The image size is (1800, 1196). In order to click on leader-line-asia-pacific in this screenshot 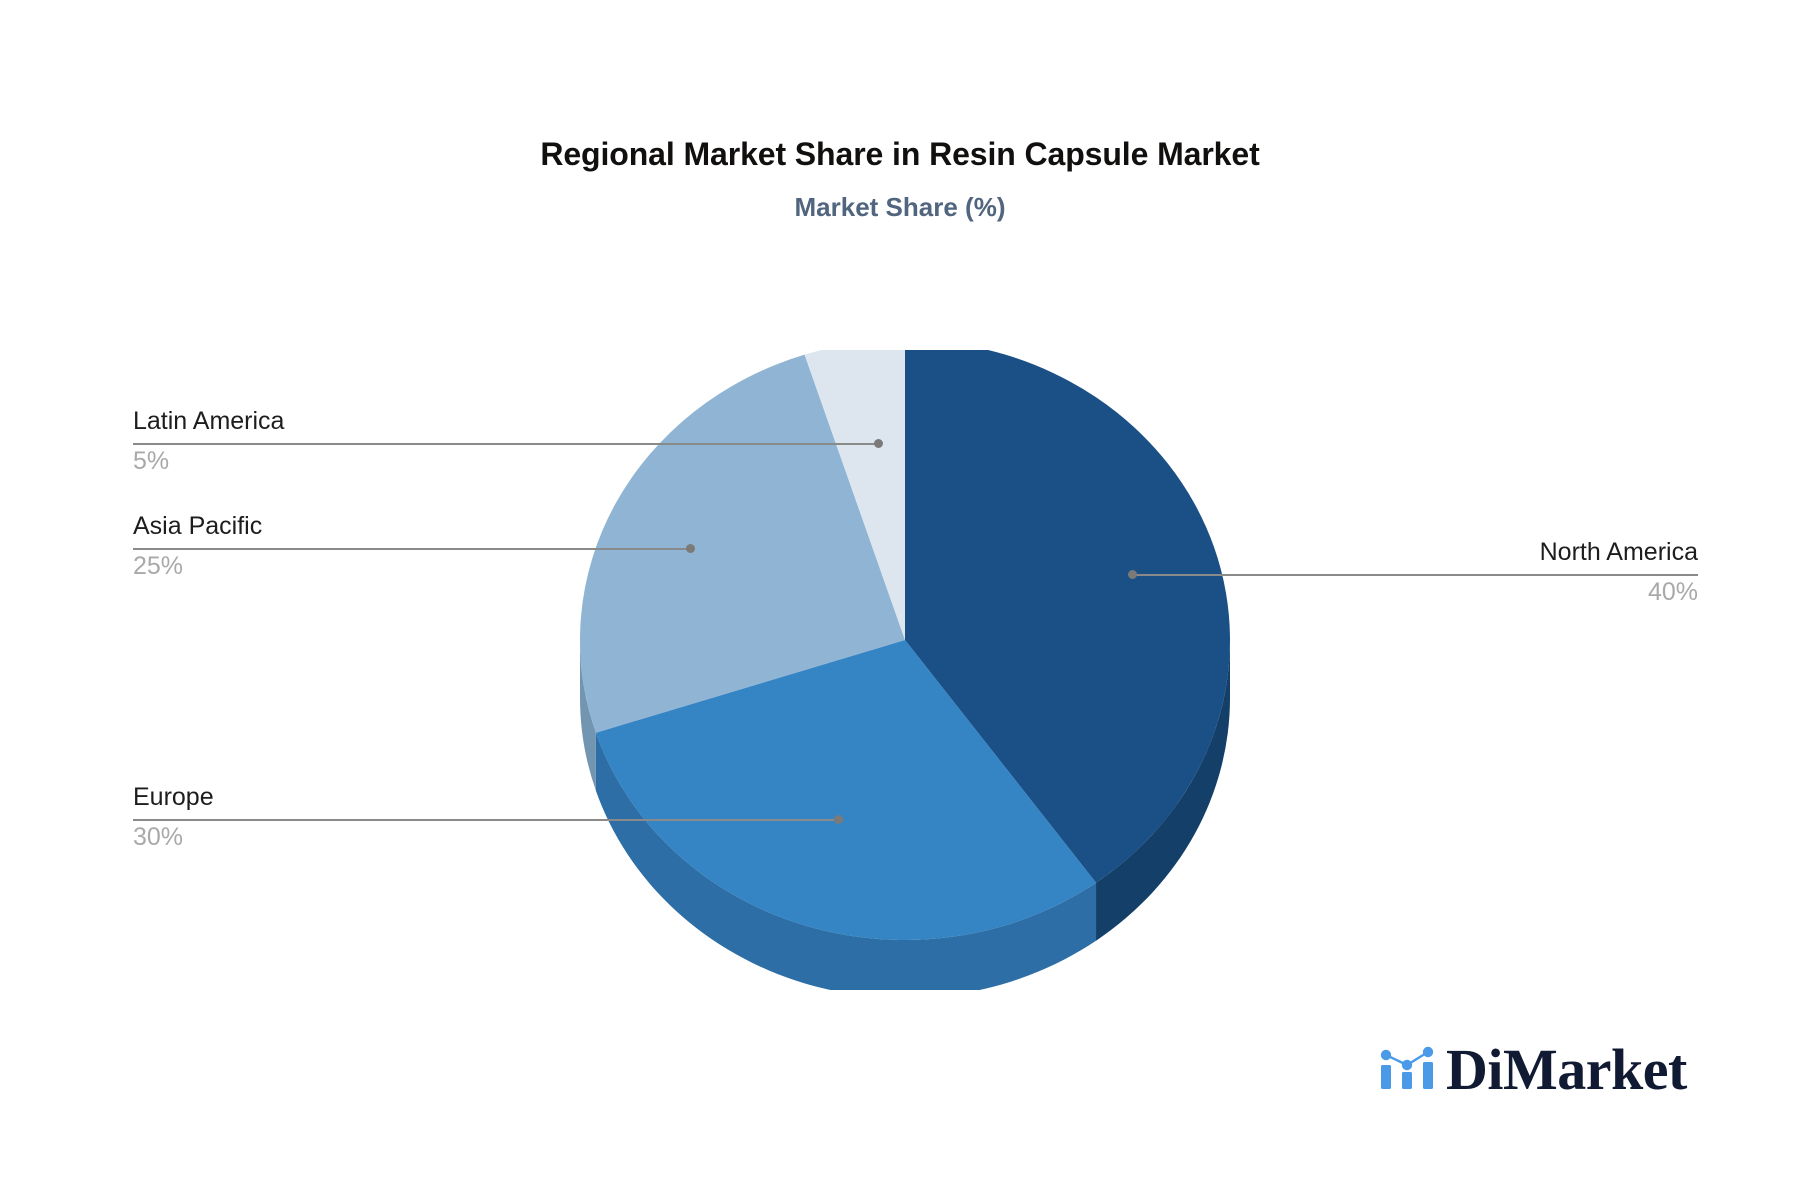, I will do `click(411, 549)`.